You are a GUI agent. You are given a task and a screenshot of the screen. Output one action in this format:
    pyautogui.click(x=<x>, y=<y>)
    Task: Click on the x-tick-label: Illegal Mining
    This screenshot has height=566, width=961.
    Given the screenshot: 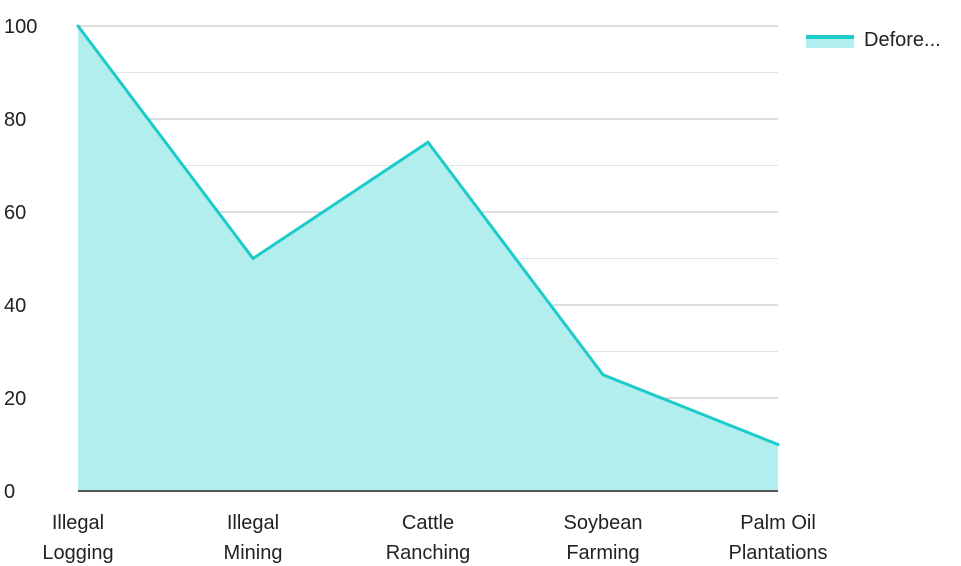 What is the action you would take?
    pyautogui.click(x=253, y=538)
    